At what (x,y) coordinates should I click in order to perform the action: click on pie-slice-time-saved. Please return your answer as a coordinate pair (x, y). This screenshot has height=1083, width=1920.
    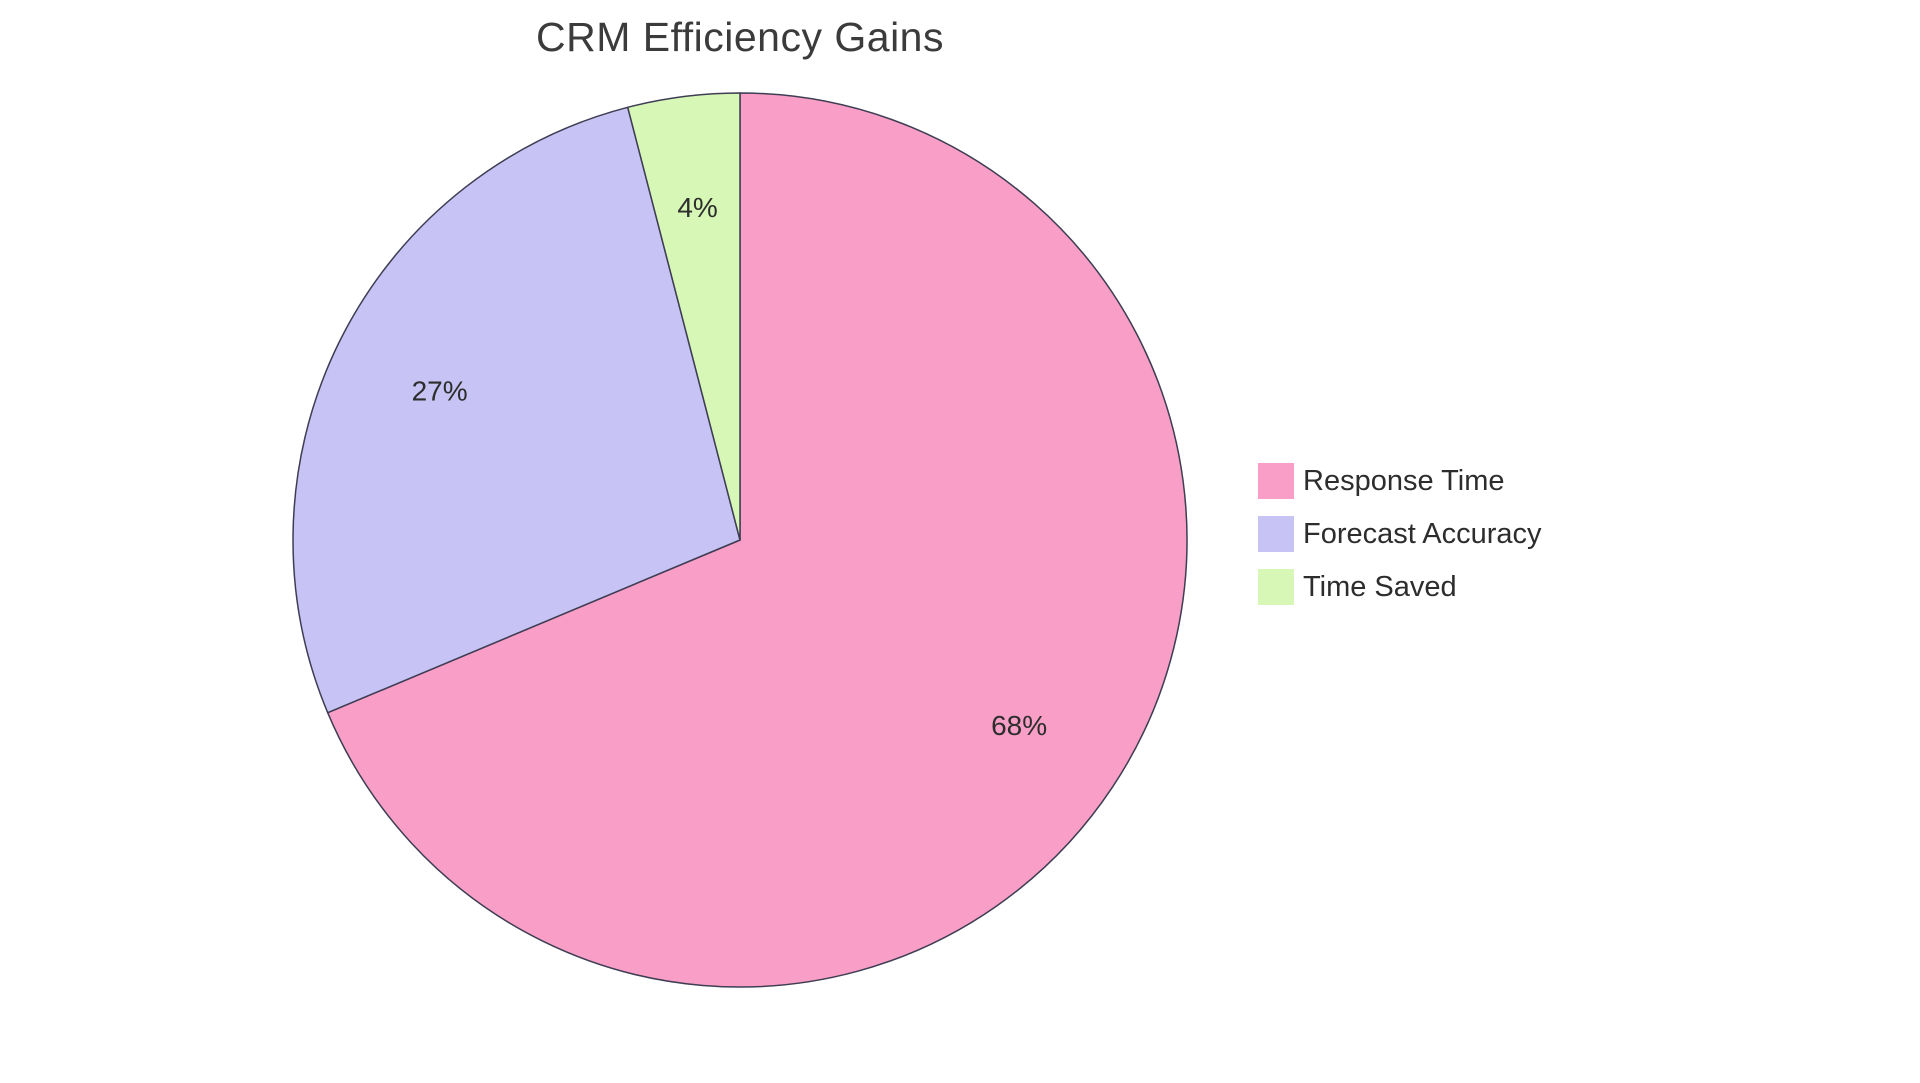
    Looking at the image, I should click on (683, 316).